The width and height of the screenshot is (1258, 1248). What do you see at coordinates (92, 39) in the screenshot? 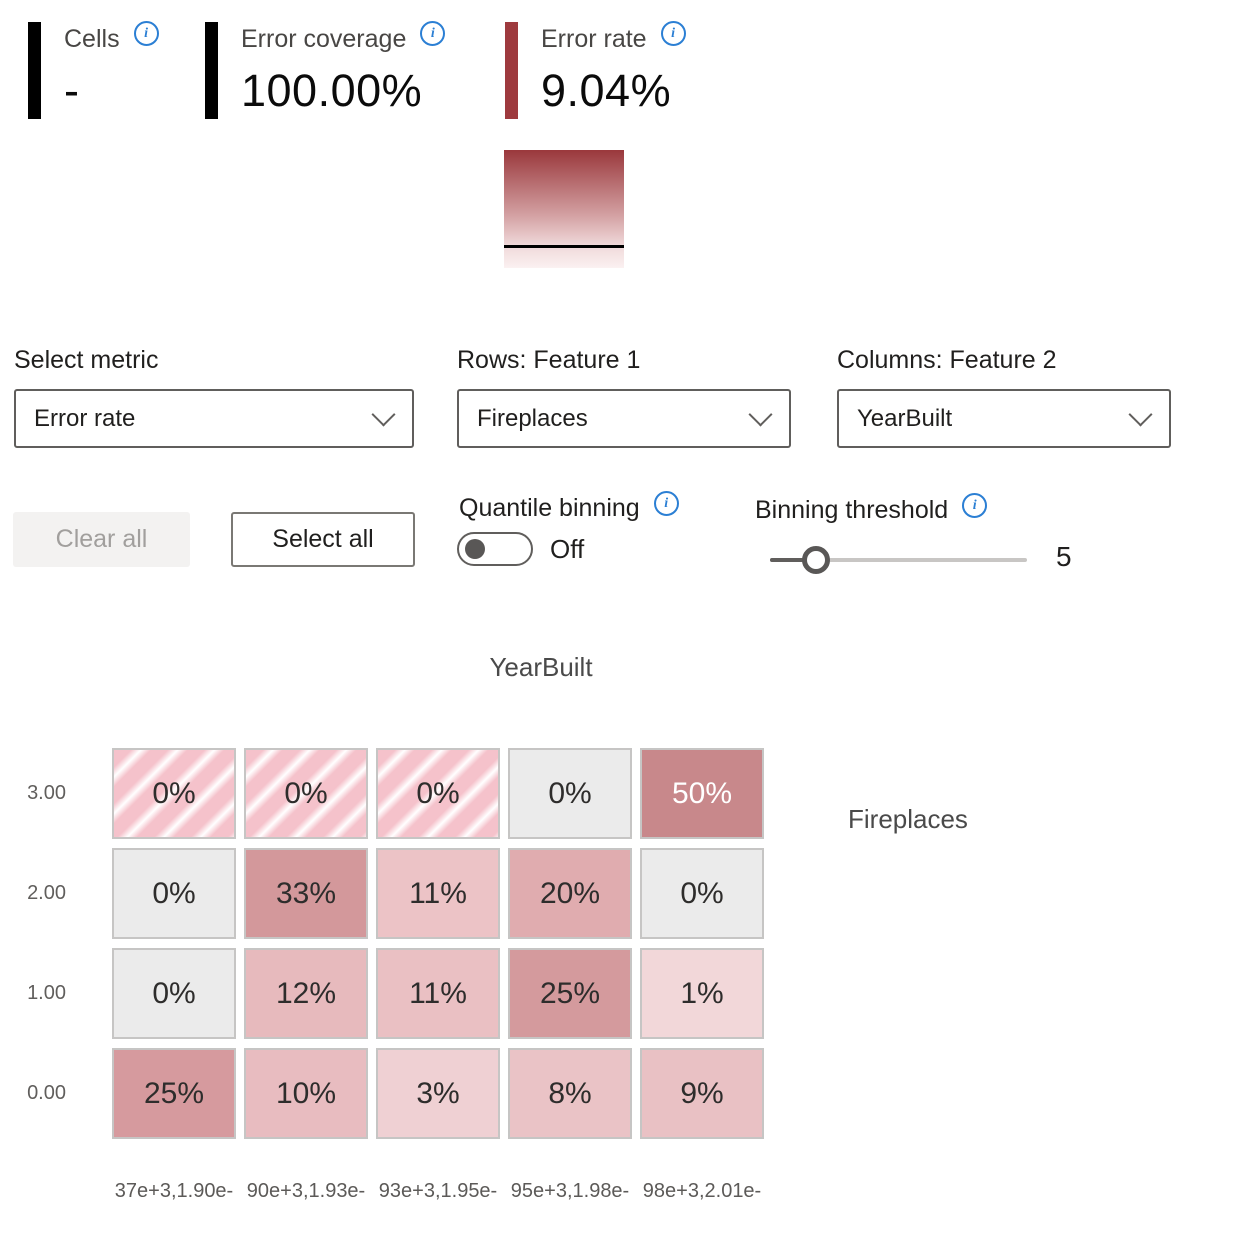
I see `metric-cells-label: Cells` at bounding box center [92, 39].